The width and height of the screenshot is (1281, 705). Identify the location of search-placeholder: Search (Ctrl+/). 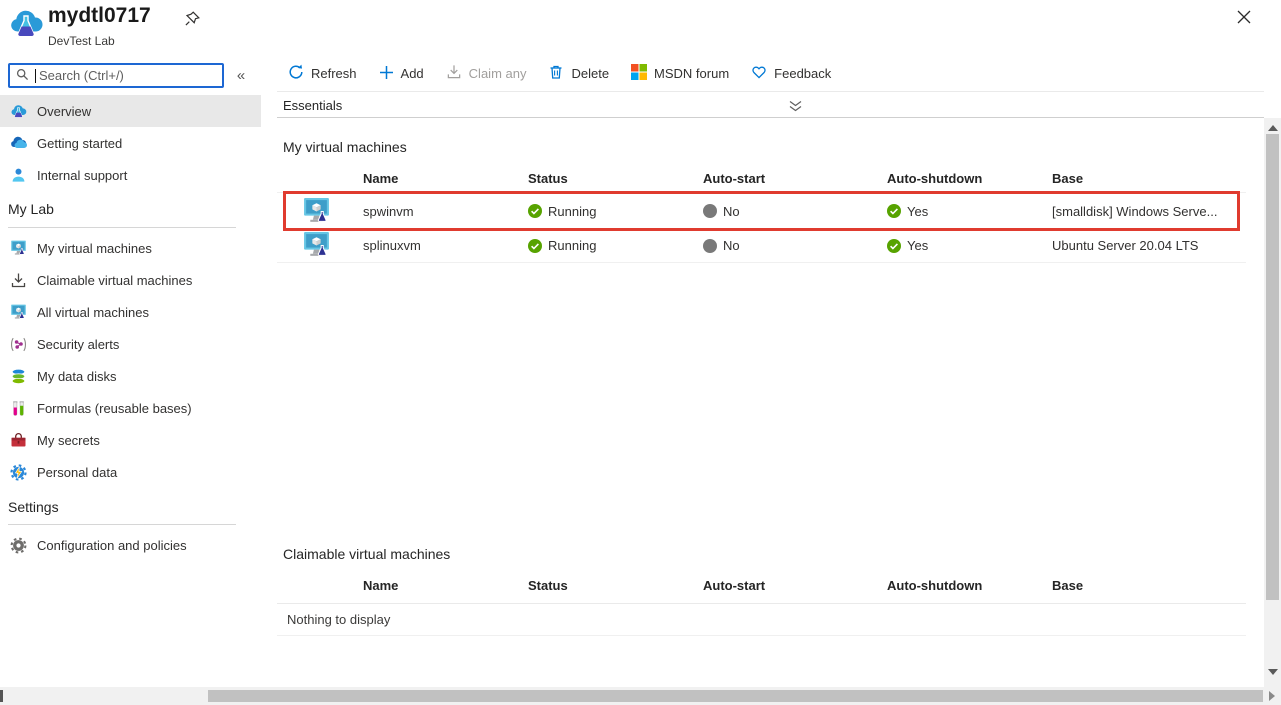
(81, 75).